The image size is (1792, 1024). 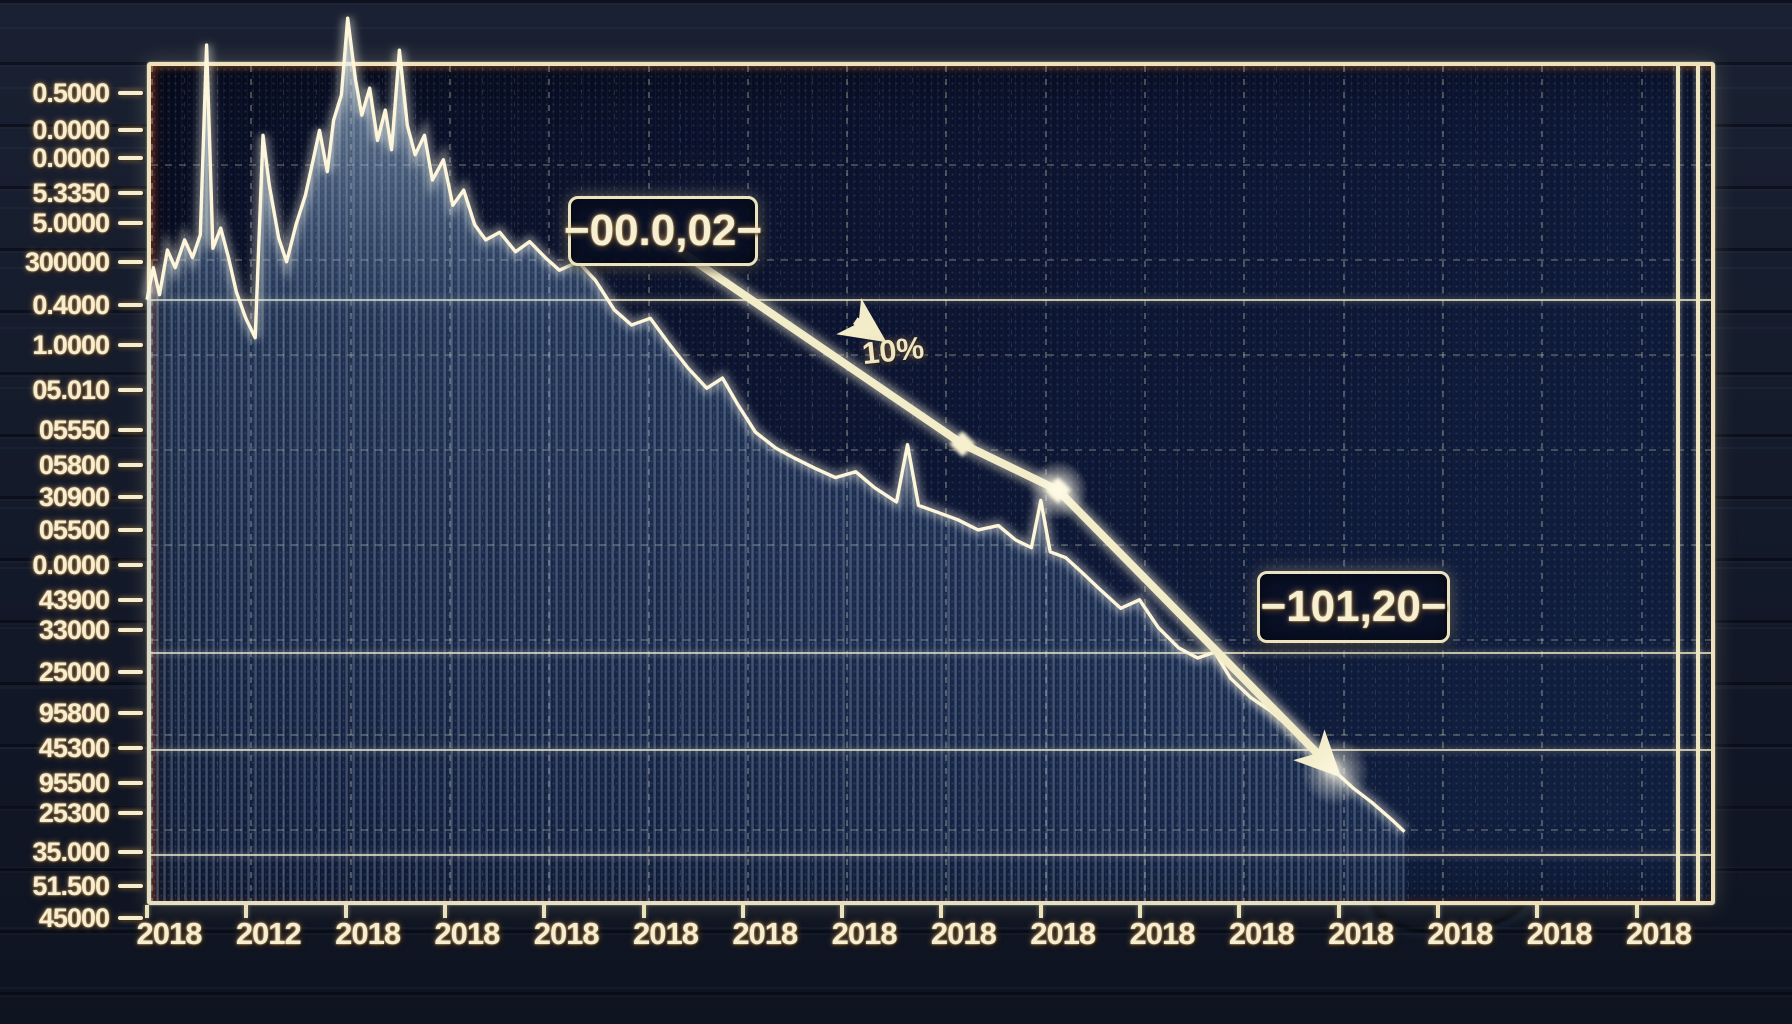 I want to click on y-tick: 0.5000, so click(x=87, y=93).